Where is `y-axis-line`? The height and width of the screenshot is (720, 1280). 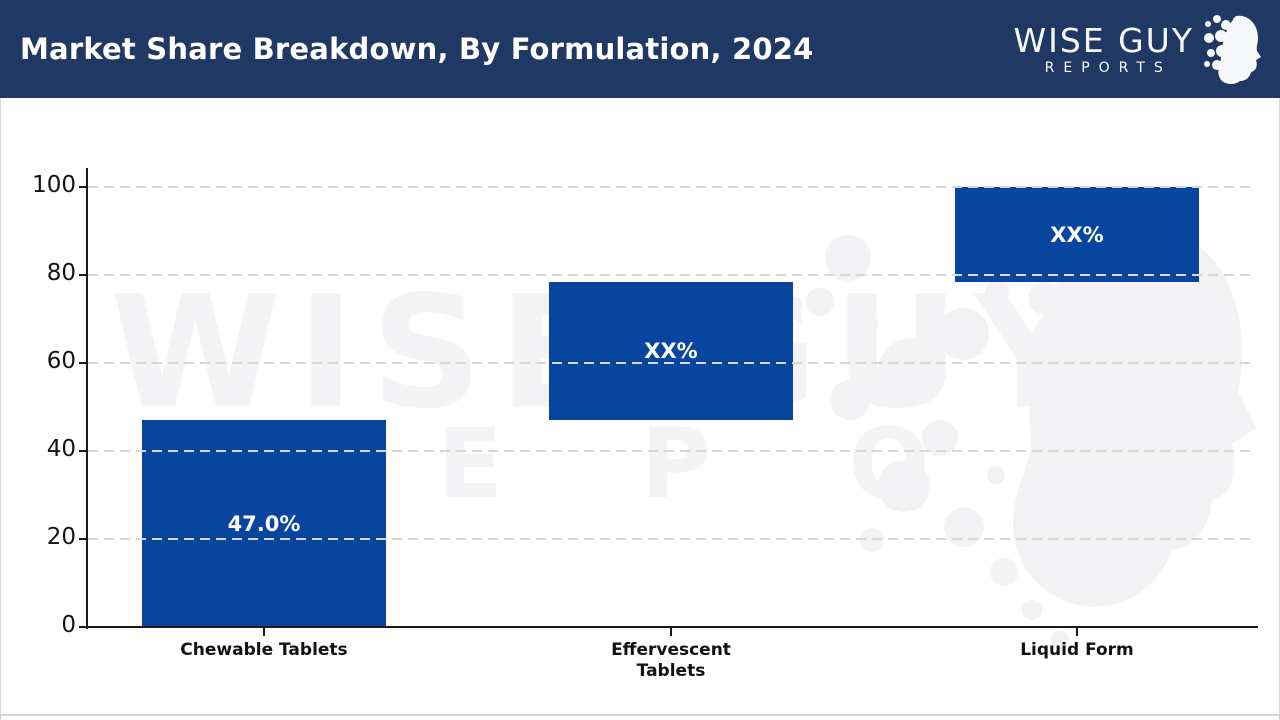 y-axis-line is located at coordinates (87, 398).